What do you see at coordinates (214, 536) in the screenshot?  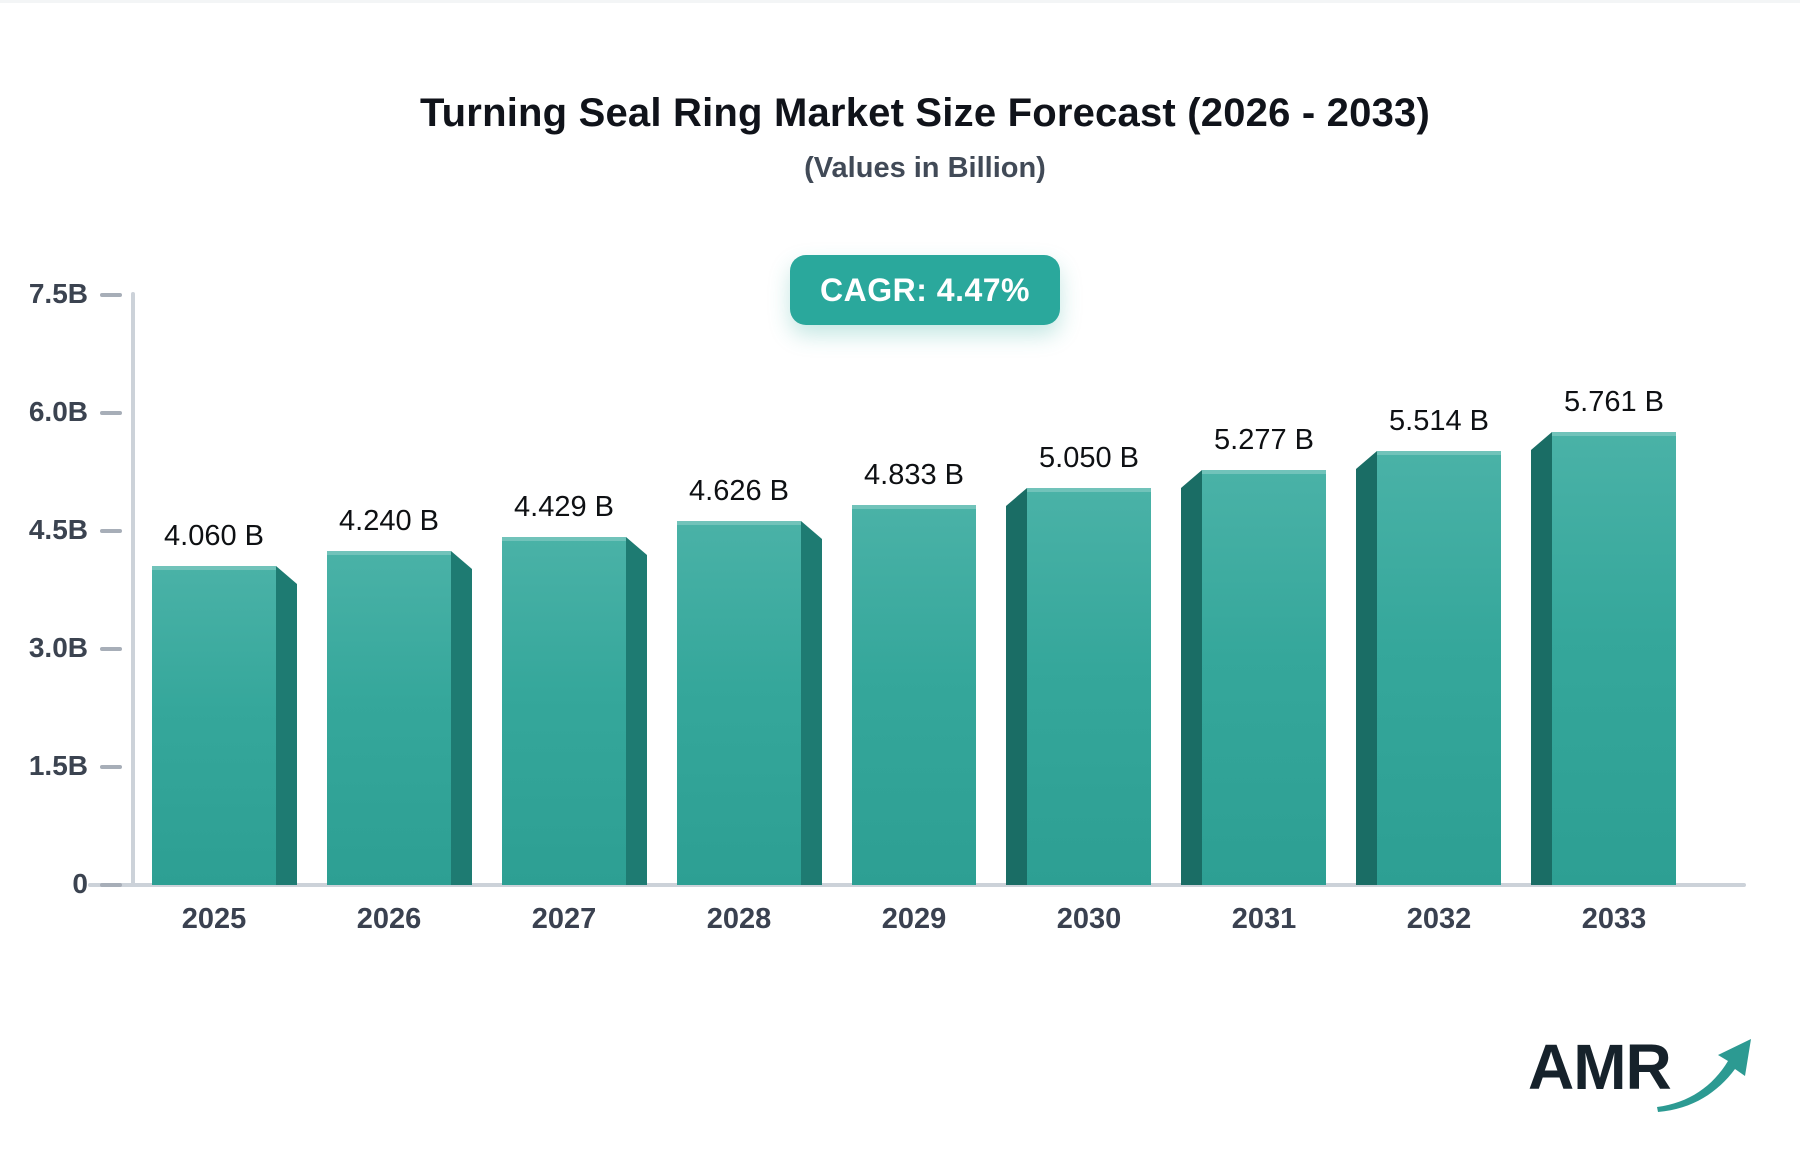 I see `bar-2025-value-label: 4.060 B` at bounding box center [214, 536].